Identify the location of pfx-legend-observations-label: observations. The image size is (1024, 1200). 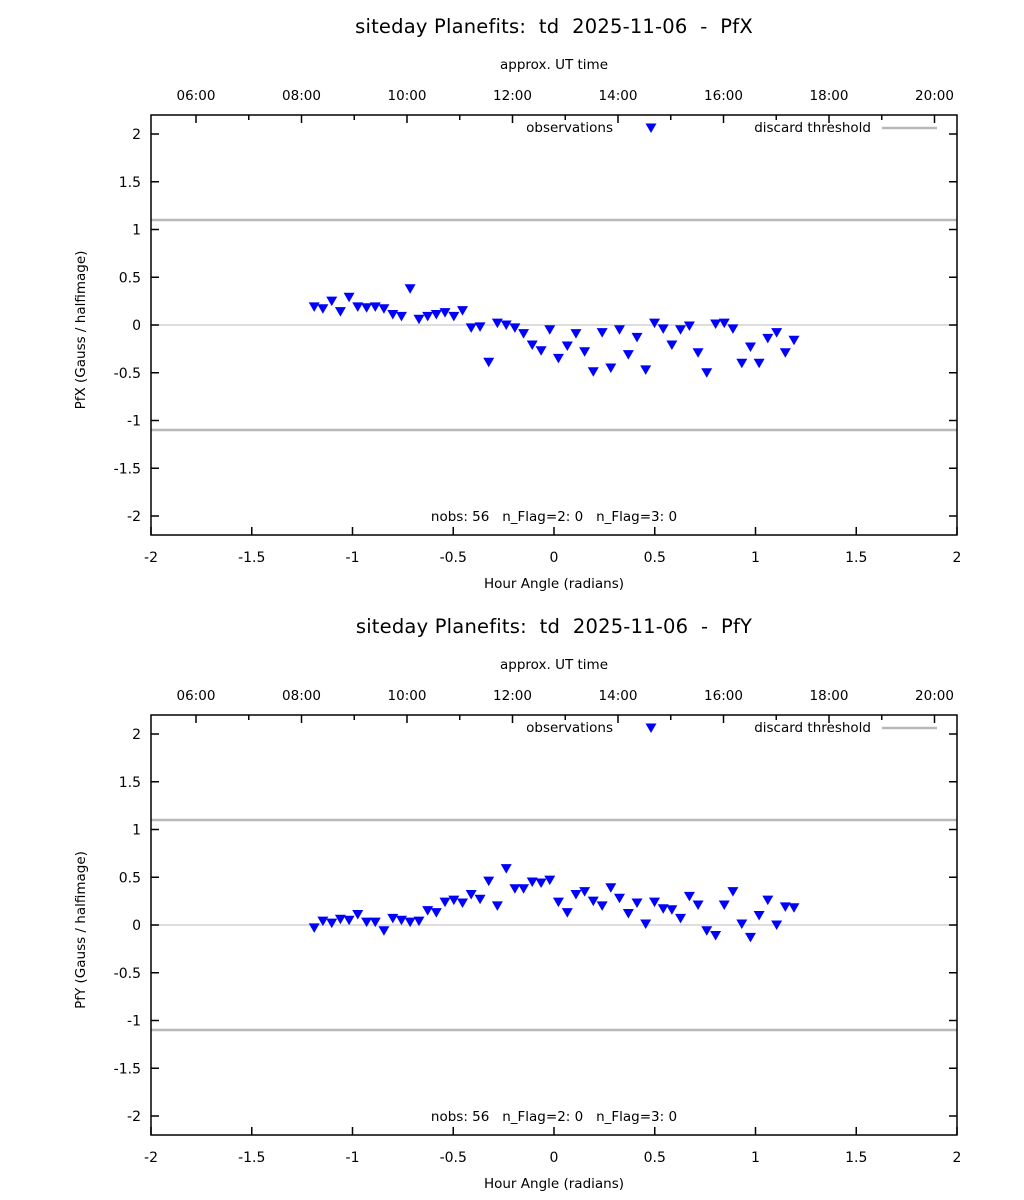
(569, 128).